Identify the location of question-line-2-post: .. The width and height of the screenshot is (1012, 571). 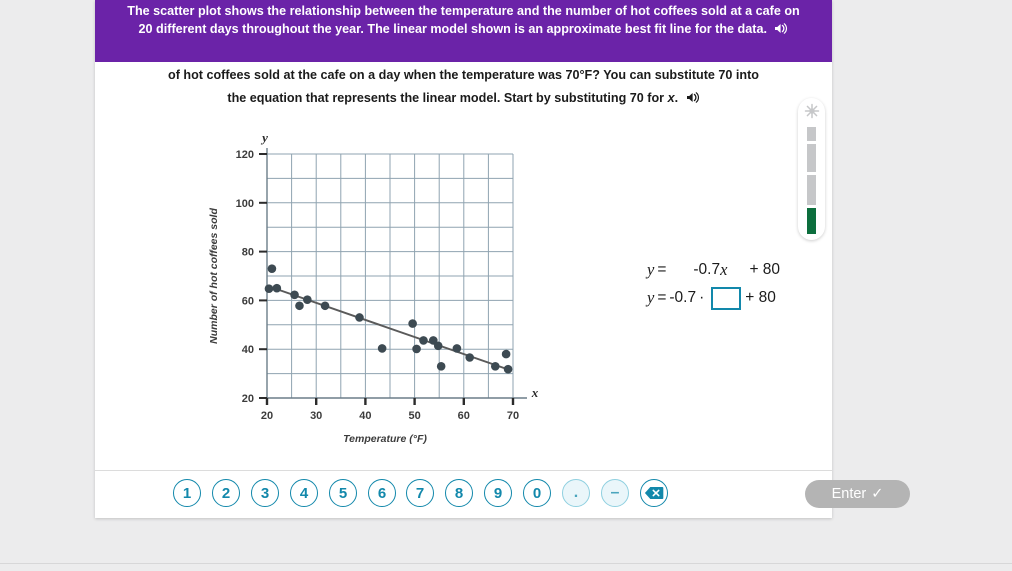
(676, 98).